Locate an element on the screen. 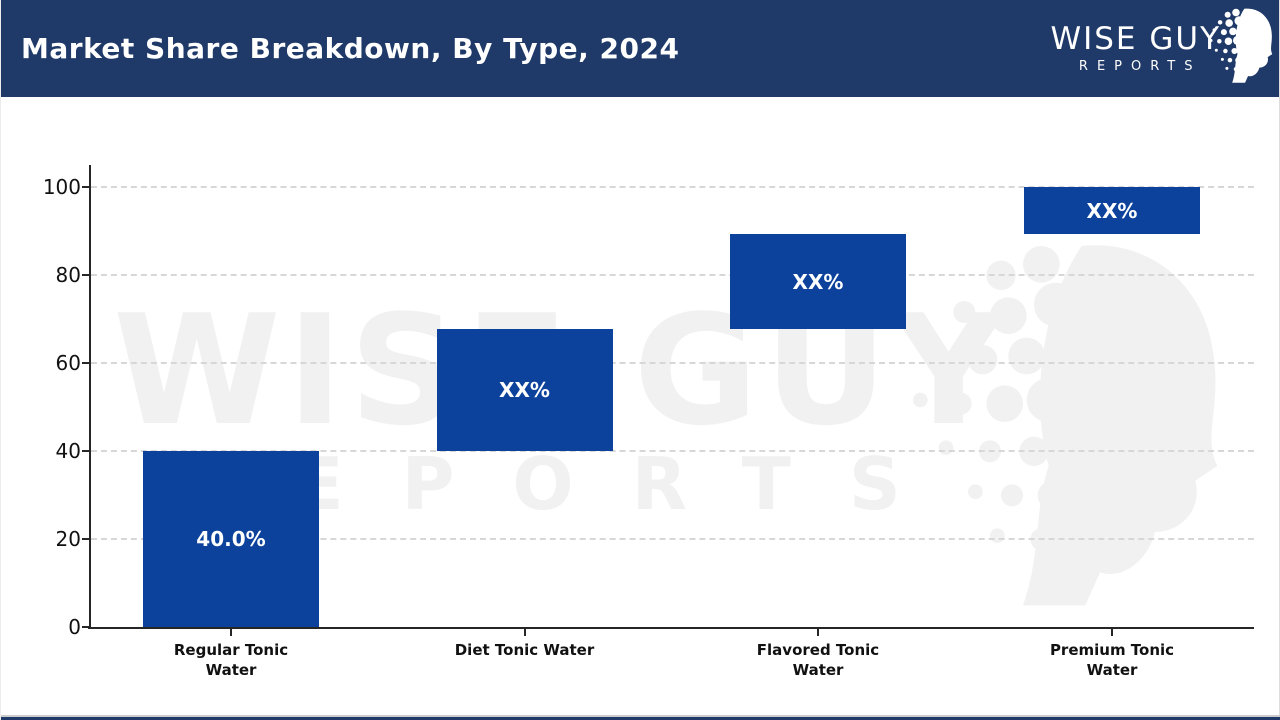 This screenshot has width=1280, height=720. x-axis-label-line: Flavored Tonic is located at coordinates (818, 650).